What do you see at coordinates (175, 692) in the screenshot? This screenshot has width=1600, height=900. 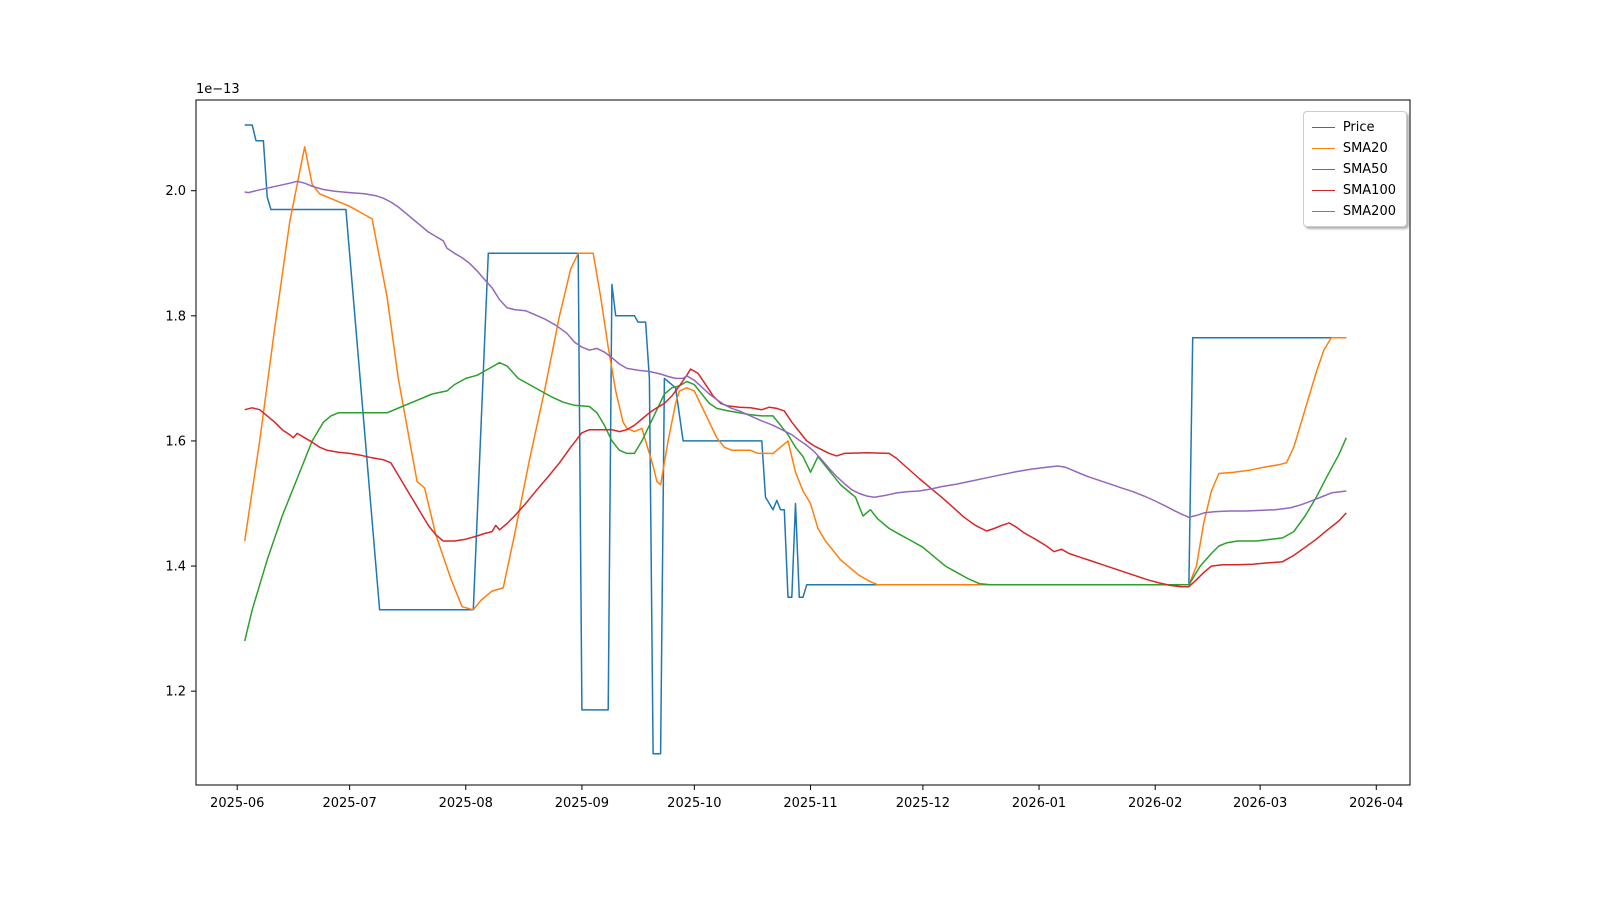 I see `y-tick-label: 1.2` at bounding box center [175, 692].